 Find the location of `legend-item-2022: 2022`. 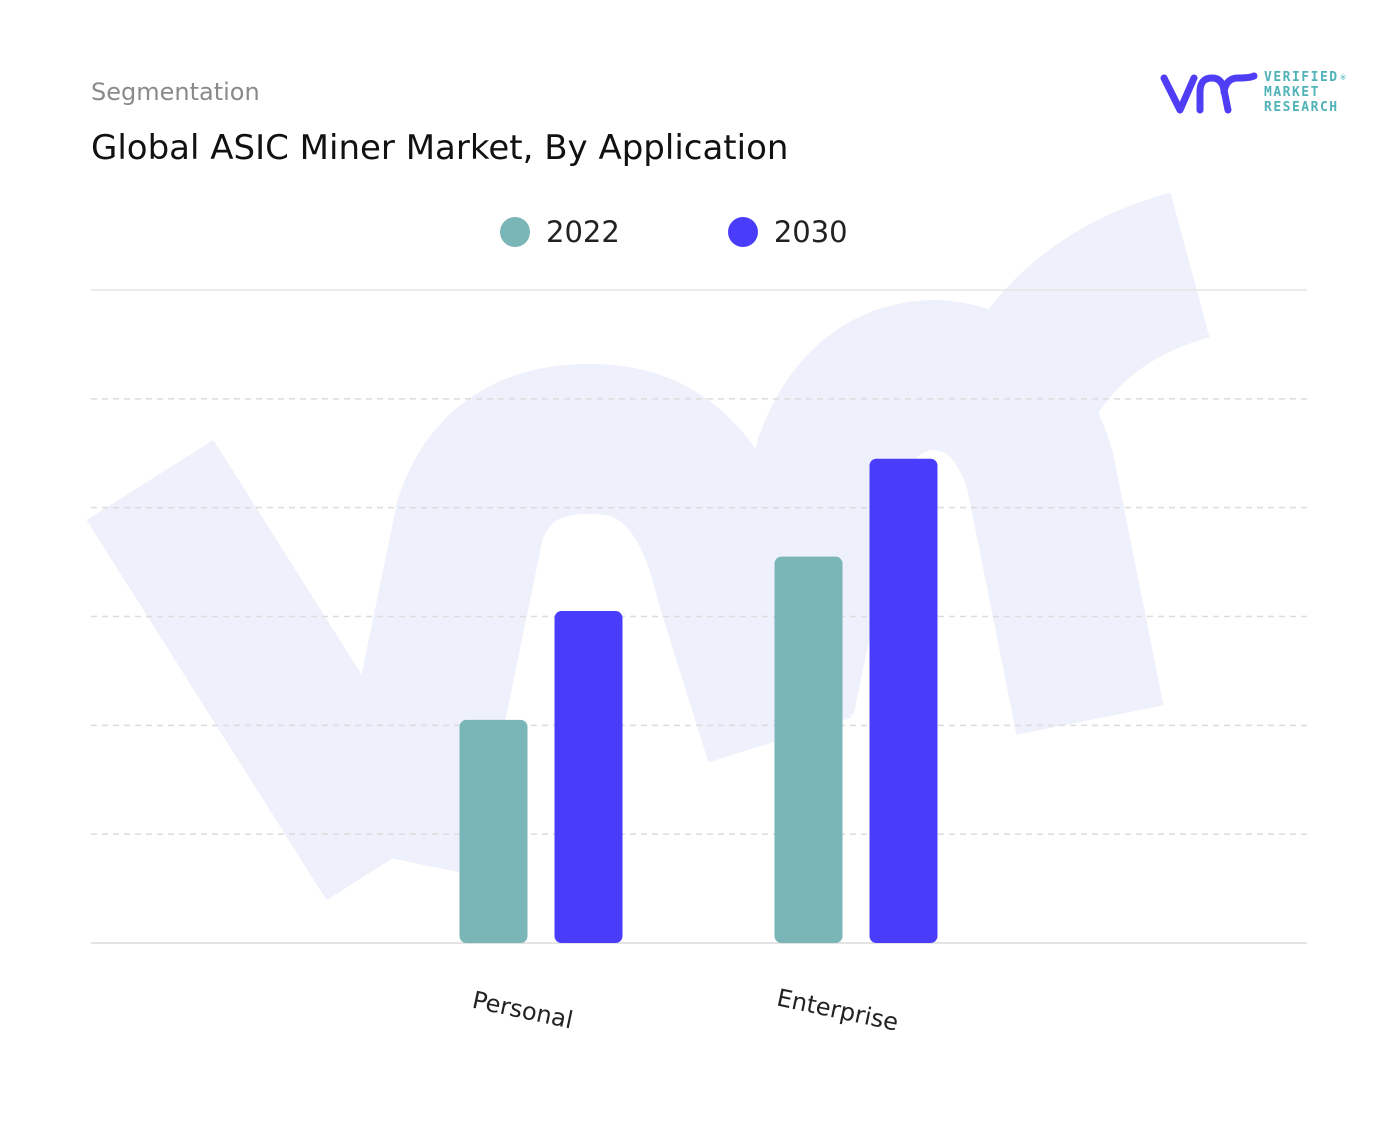

legend-item-2022: 2022 is located at coordinates (560, 232).